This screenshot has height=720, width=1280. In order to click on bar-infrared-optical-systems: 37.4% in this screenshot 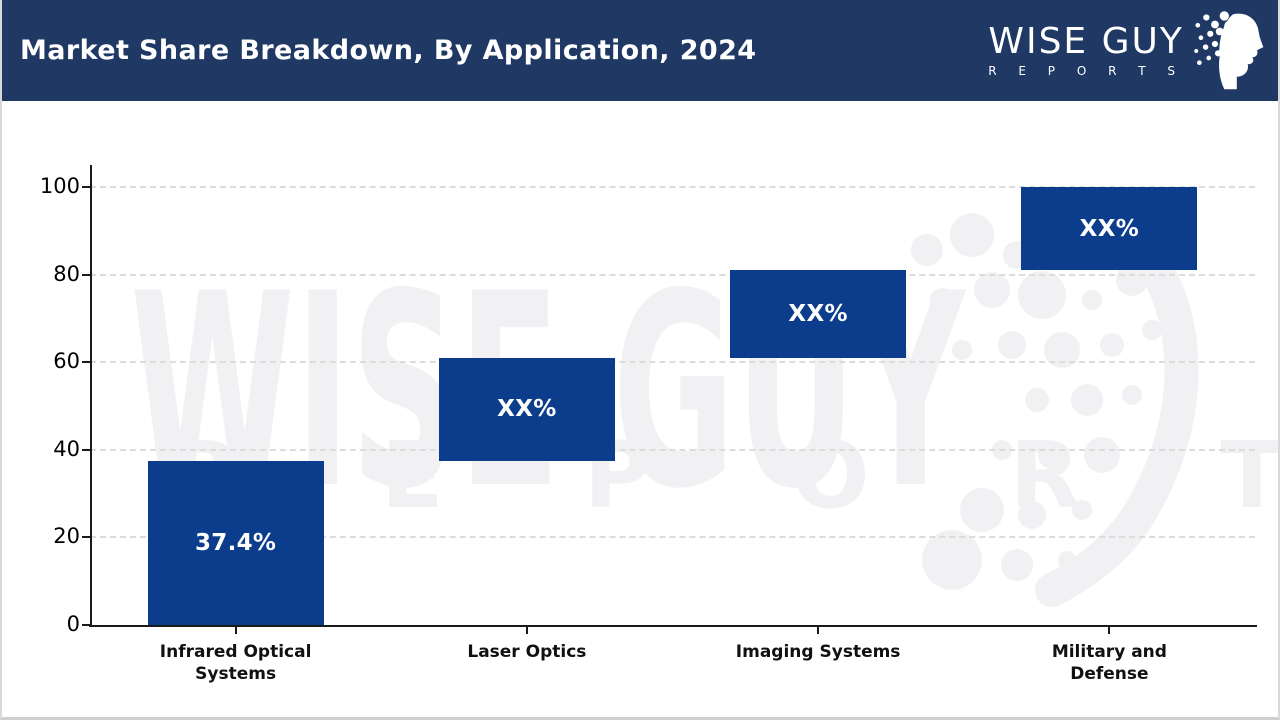, I will do `click(235, 543)`.